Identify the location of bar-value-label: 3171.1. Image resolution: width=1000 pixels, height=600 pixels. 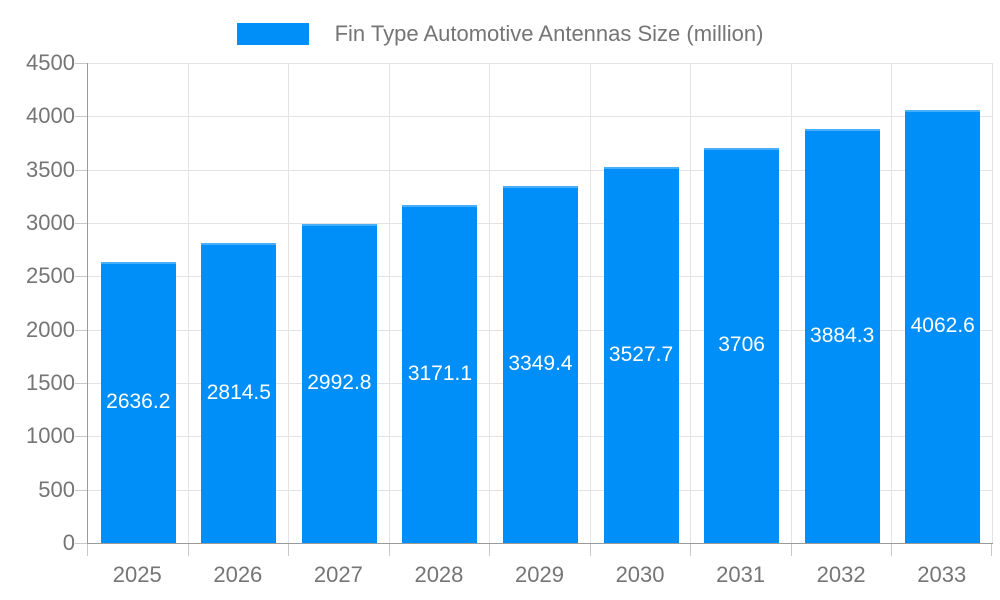
(440, 373).